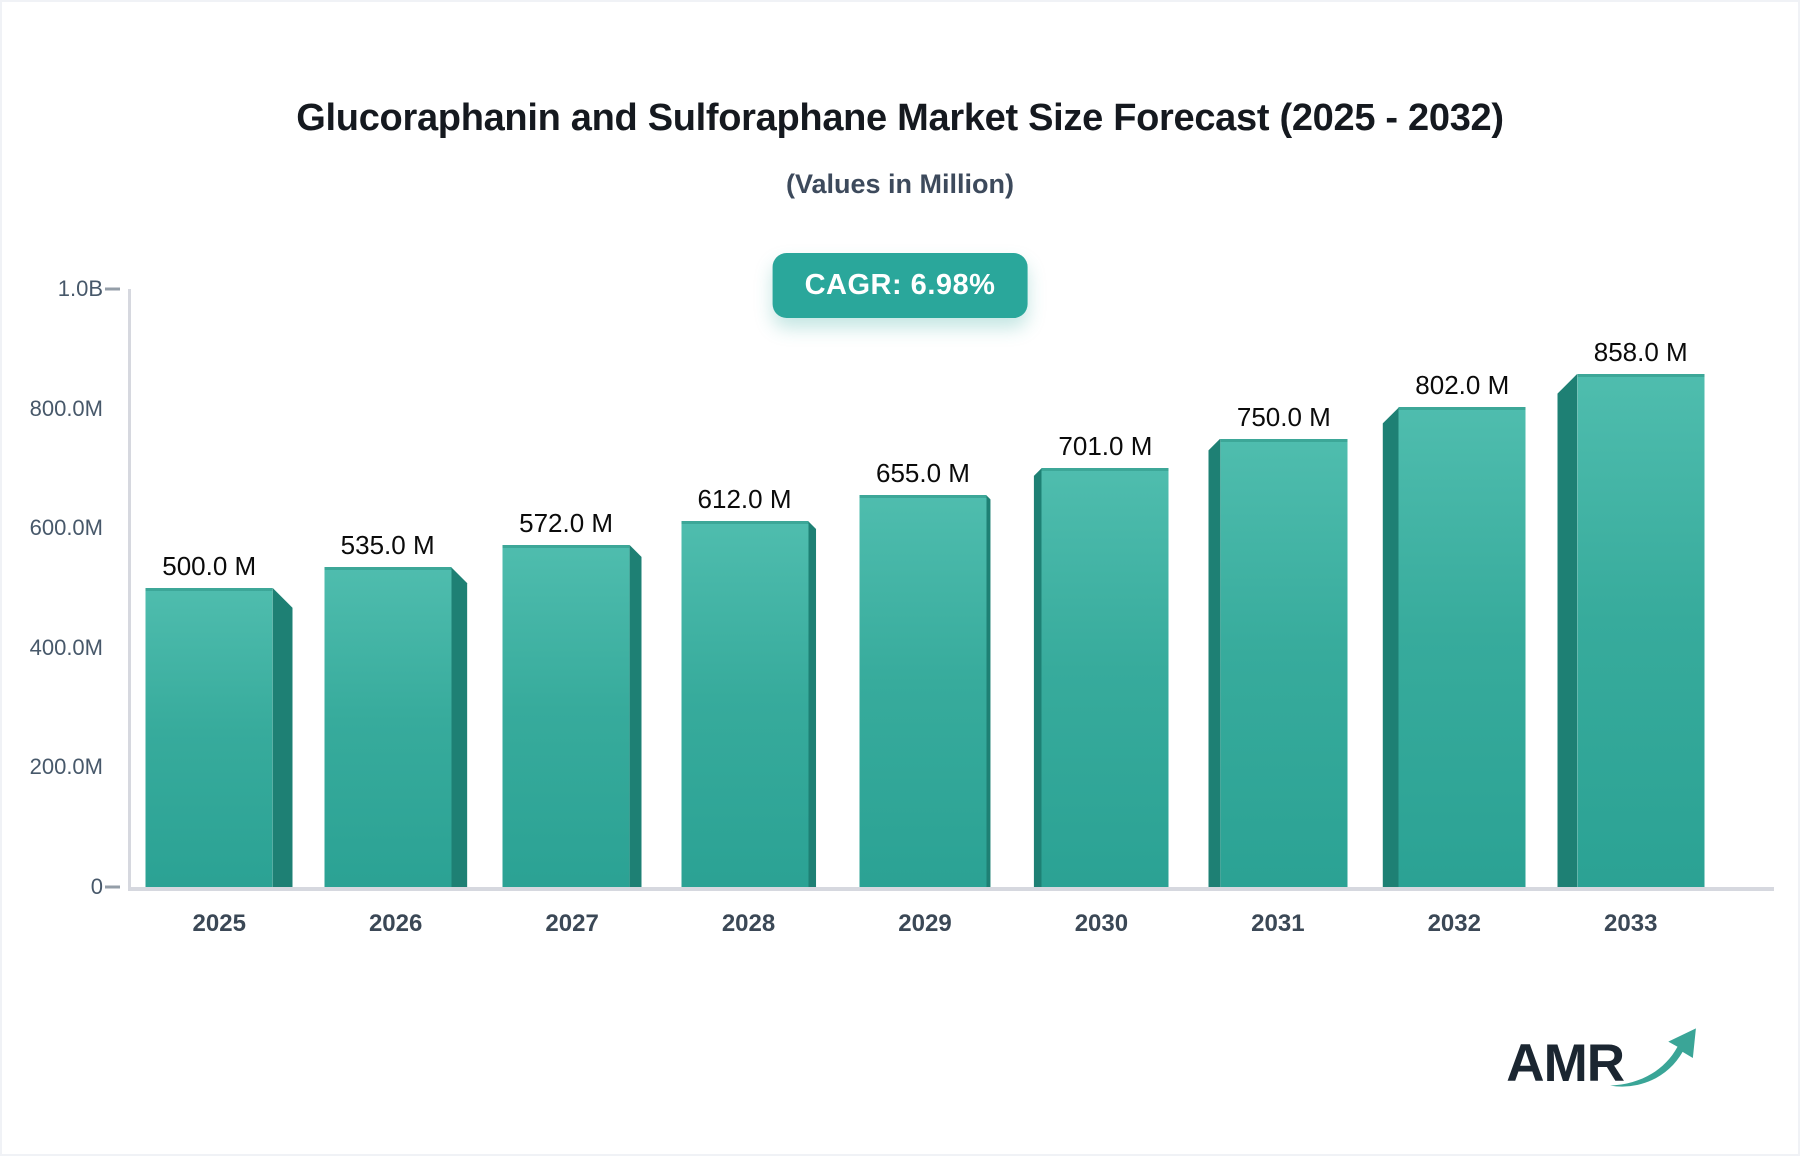  Describe the element at coordinates (900, 184) in the screenshot. I see `chart-subtitle: (Values in Million)` at that location.